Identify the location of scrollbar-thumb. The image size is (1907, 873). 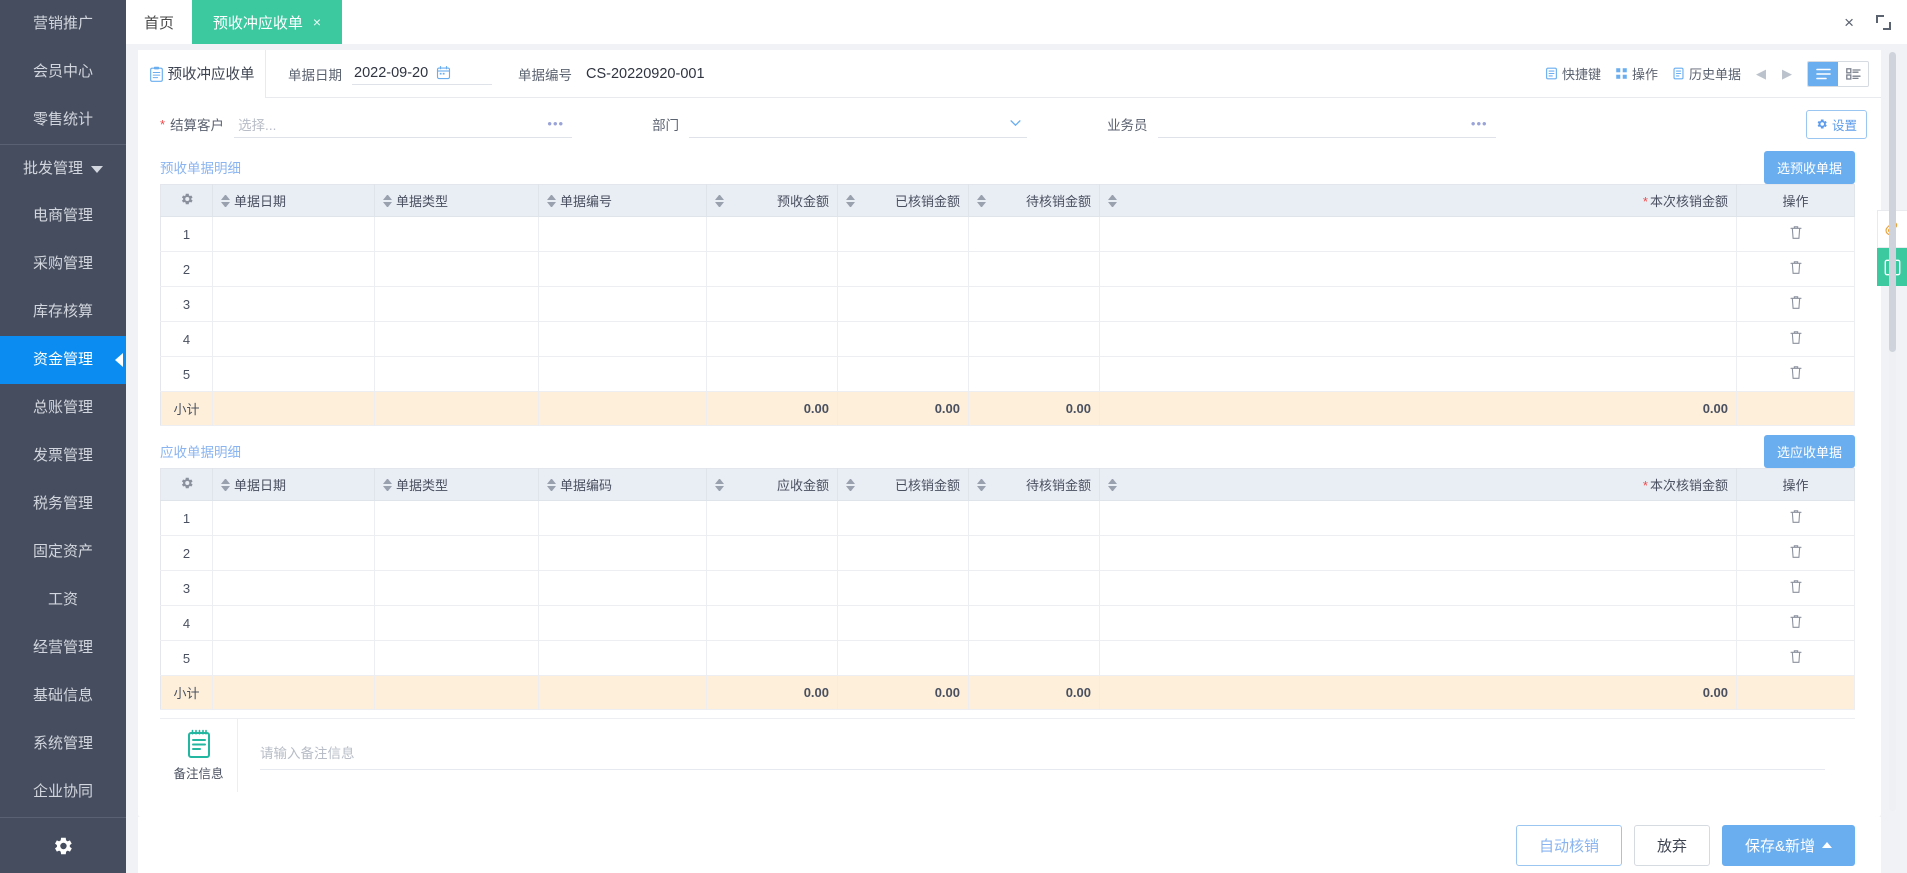
(1892, 202).